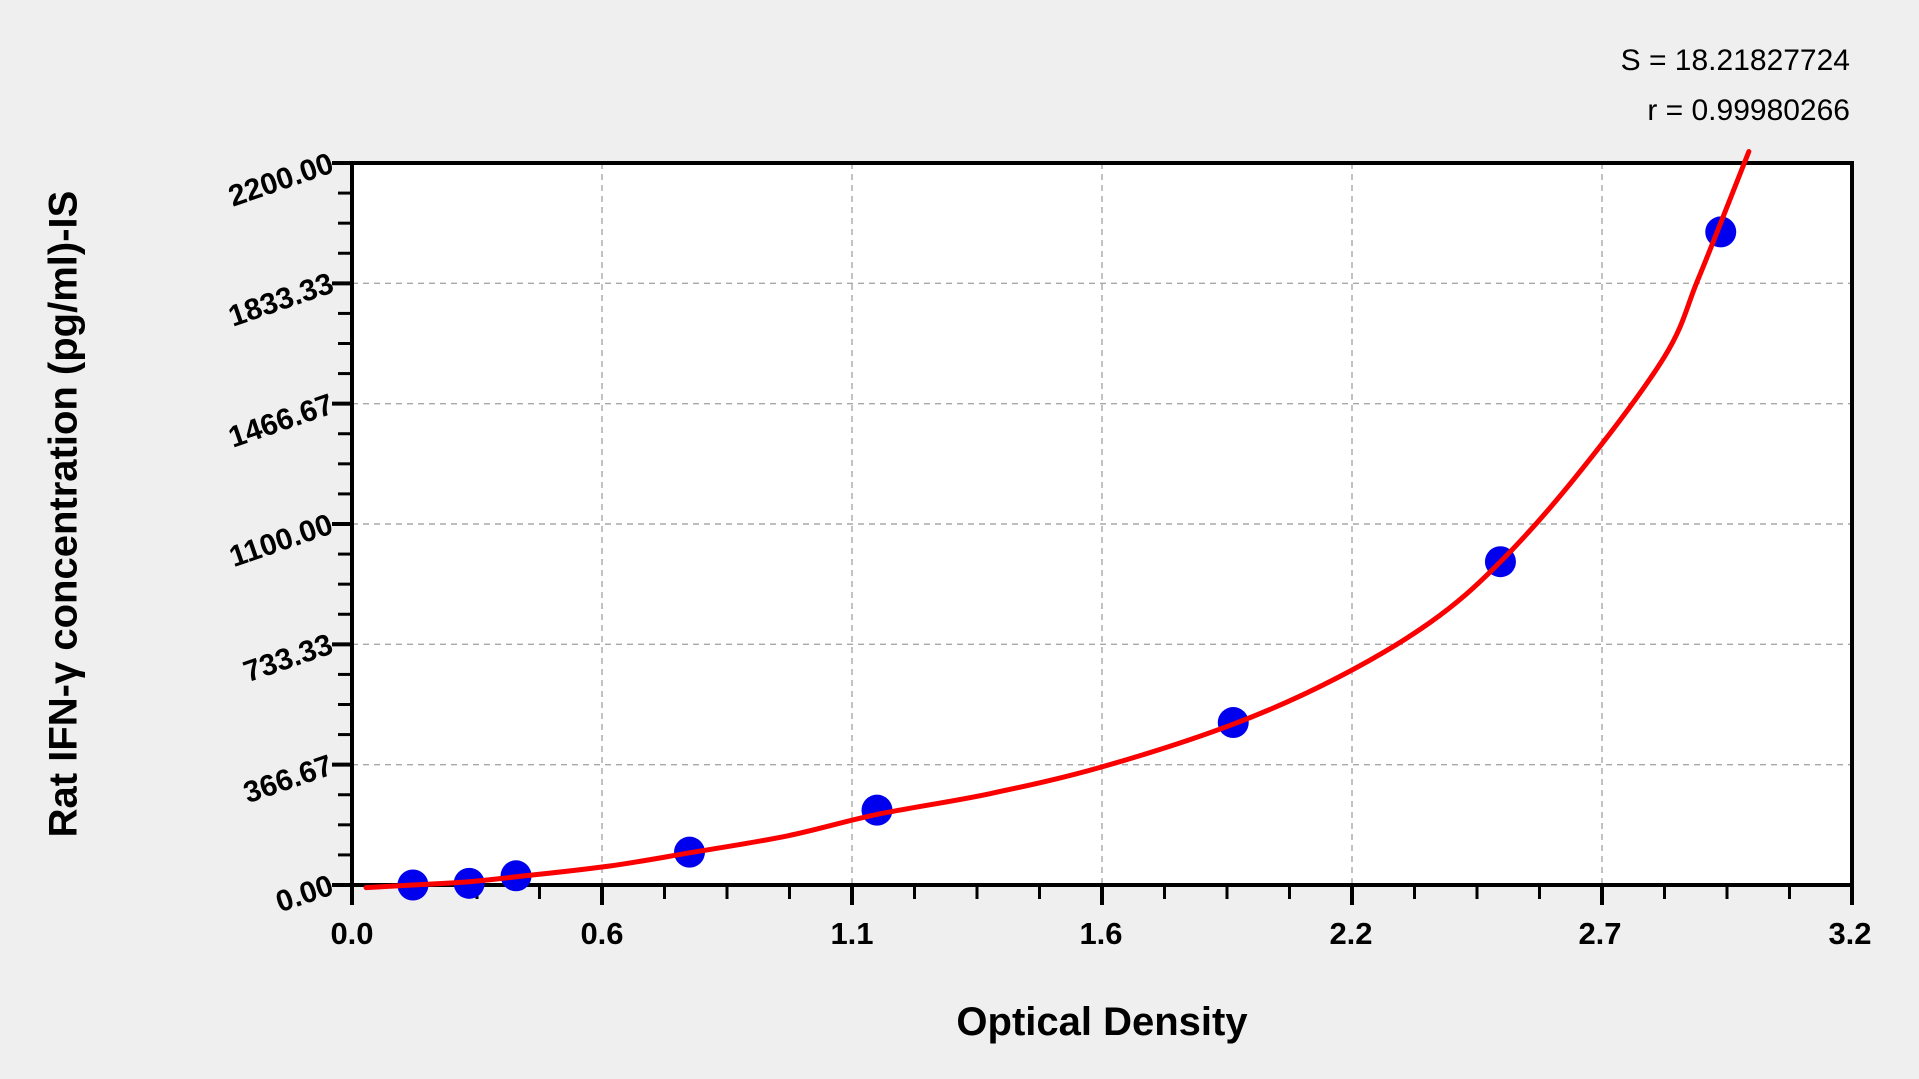 This screenshot has height=1079, width=1919. I want to click on stat-r-value: r = 0.99980266, so click(1748, 110).